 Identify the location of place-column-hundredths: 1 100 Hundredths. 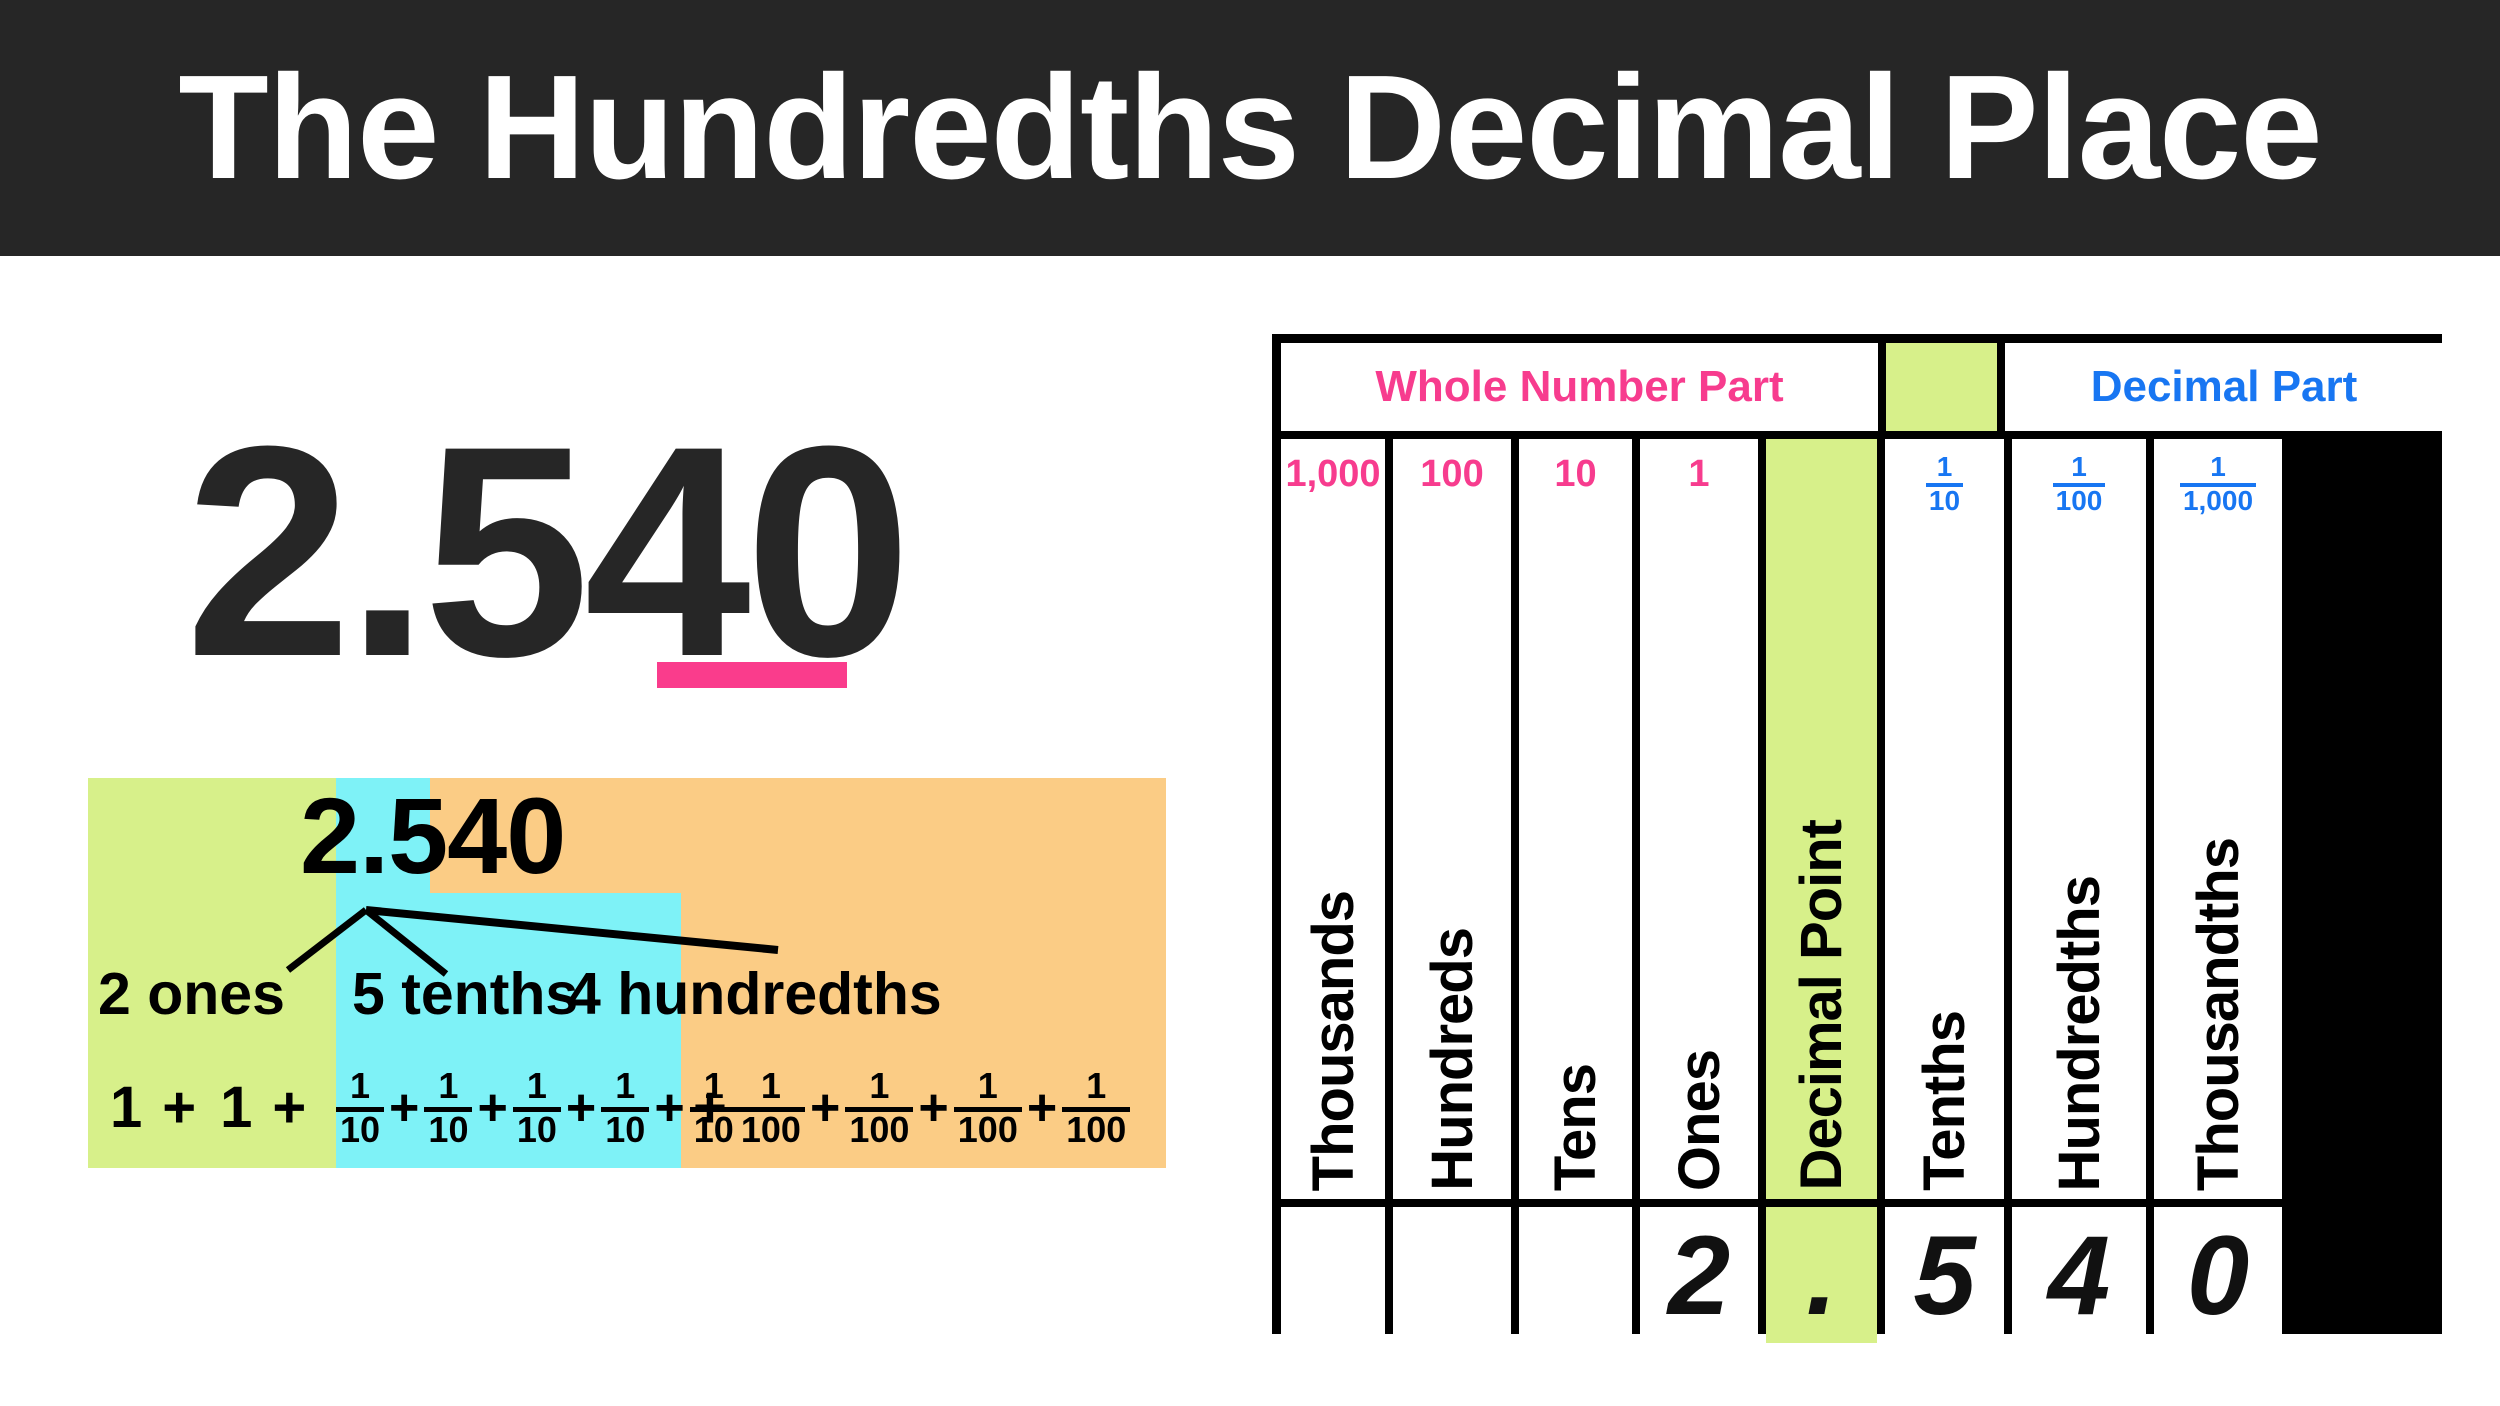
(2079, 819).